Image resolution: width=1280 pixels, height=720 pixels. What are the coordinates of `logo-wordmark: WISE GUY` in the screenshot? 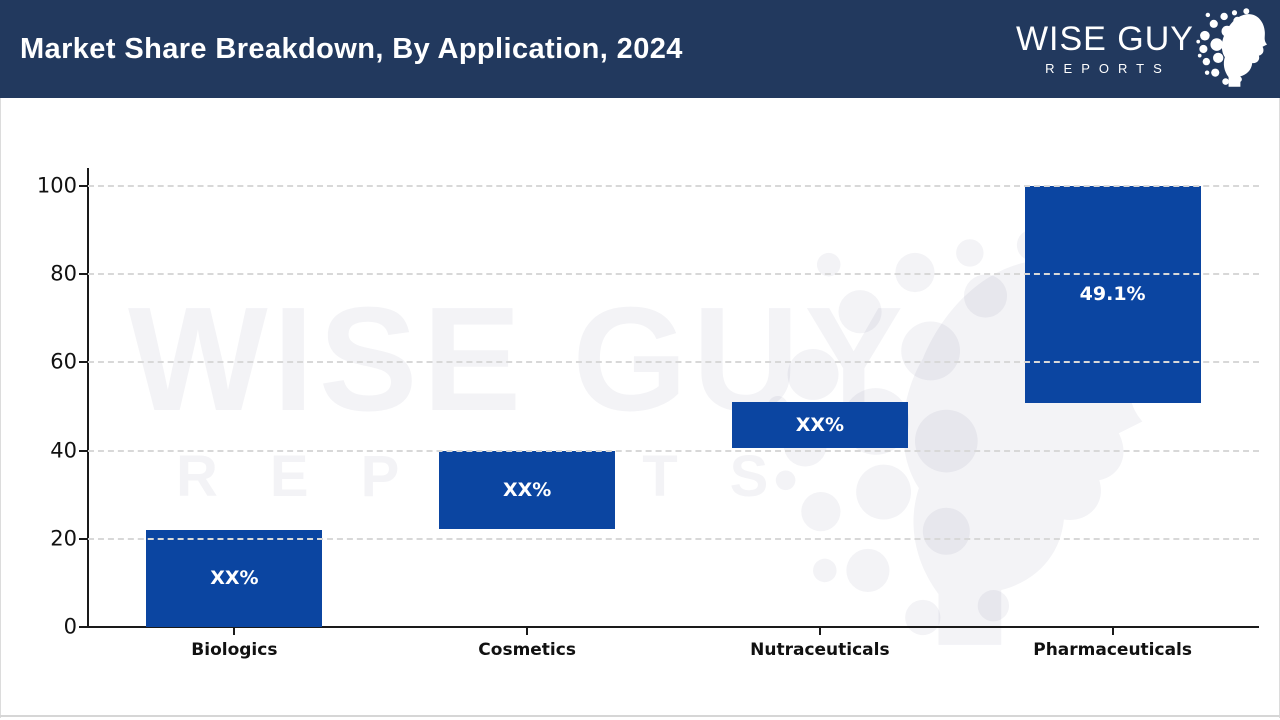 It's located at (1104, 39).